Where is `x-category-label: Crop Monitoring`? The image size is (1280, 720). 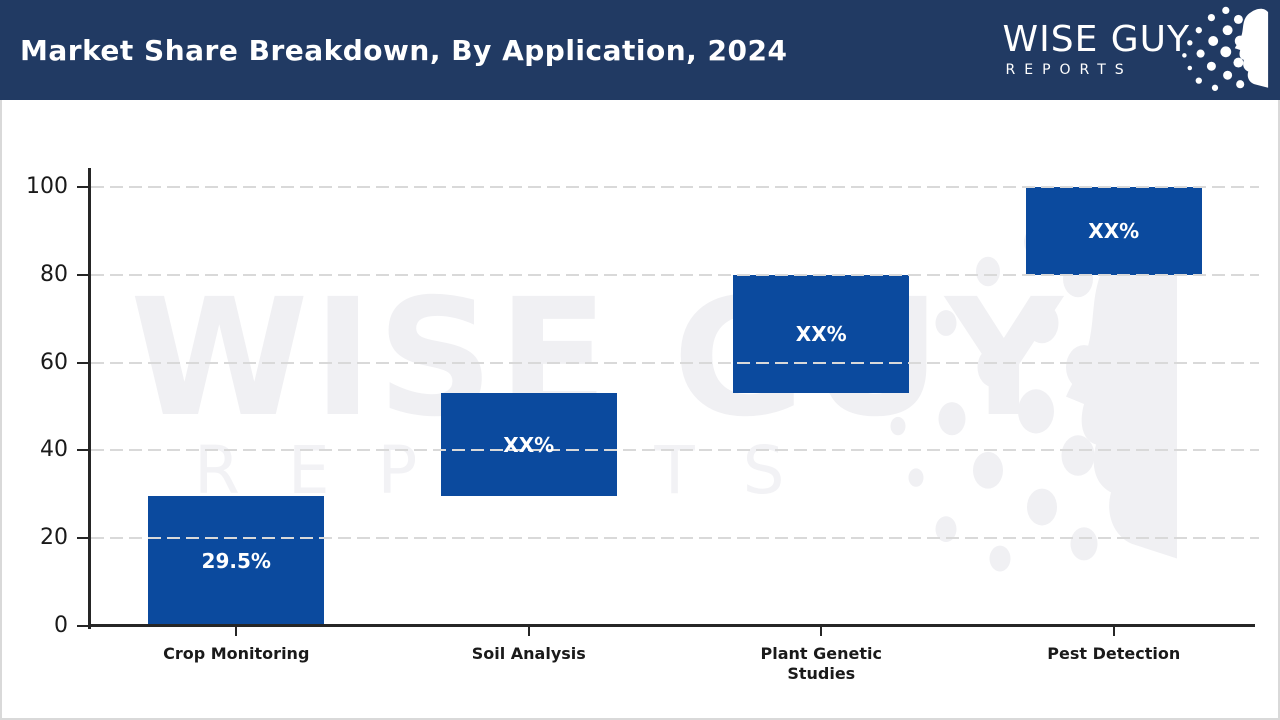 x-category-label: Crop Monitoring is located at coordinates (236, 653).